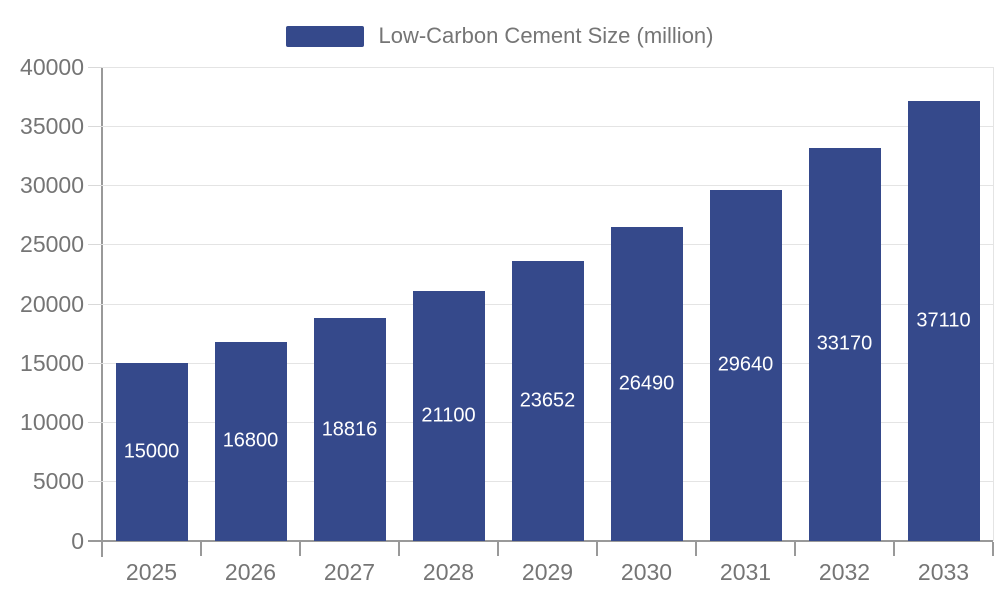 Image resolution: width=1000 pixels, height=600 pixels. What do you see at coordinates (52, 422) in the screenshot?
I see `y-axis-tick-label: 10000` at bounding box center [52, 422].